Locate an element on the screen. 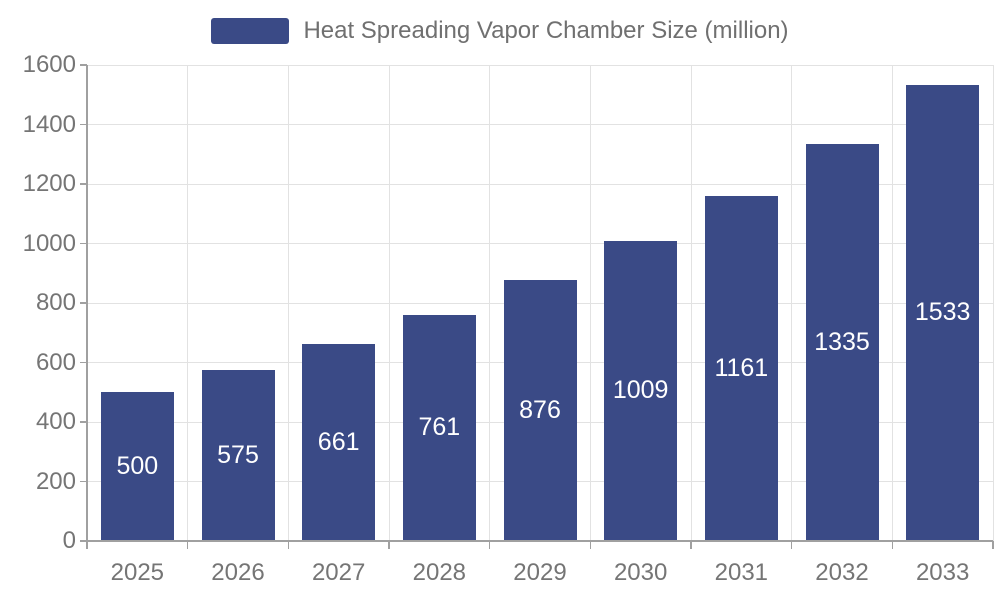 The width and height of the screenshot is (1000, 600). y-tick-label: 200 is located at coordinates (55, 481).